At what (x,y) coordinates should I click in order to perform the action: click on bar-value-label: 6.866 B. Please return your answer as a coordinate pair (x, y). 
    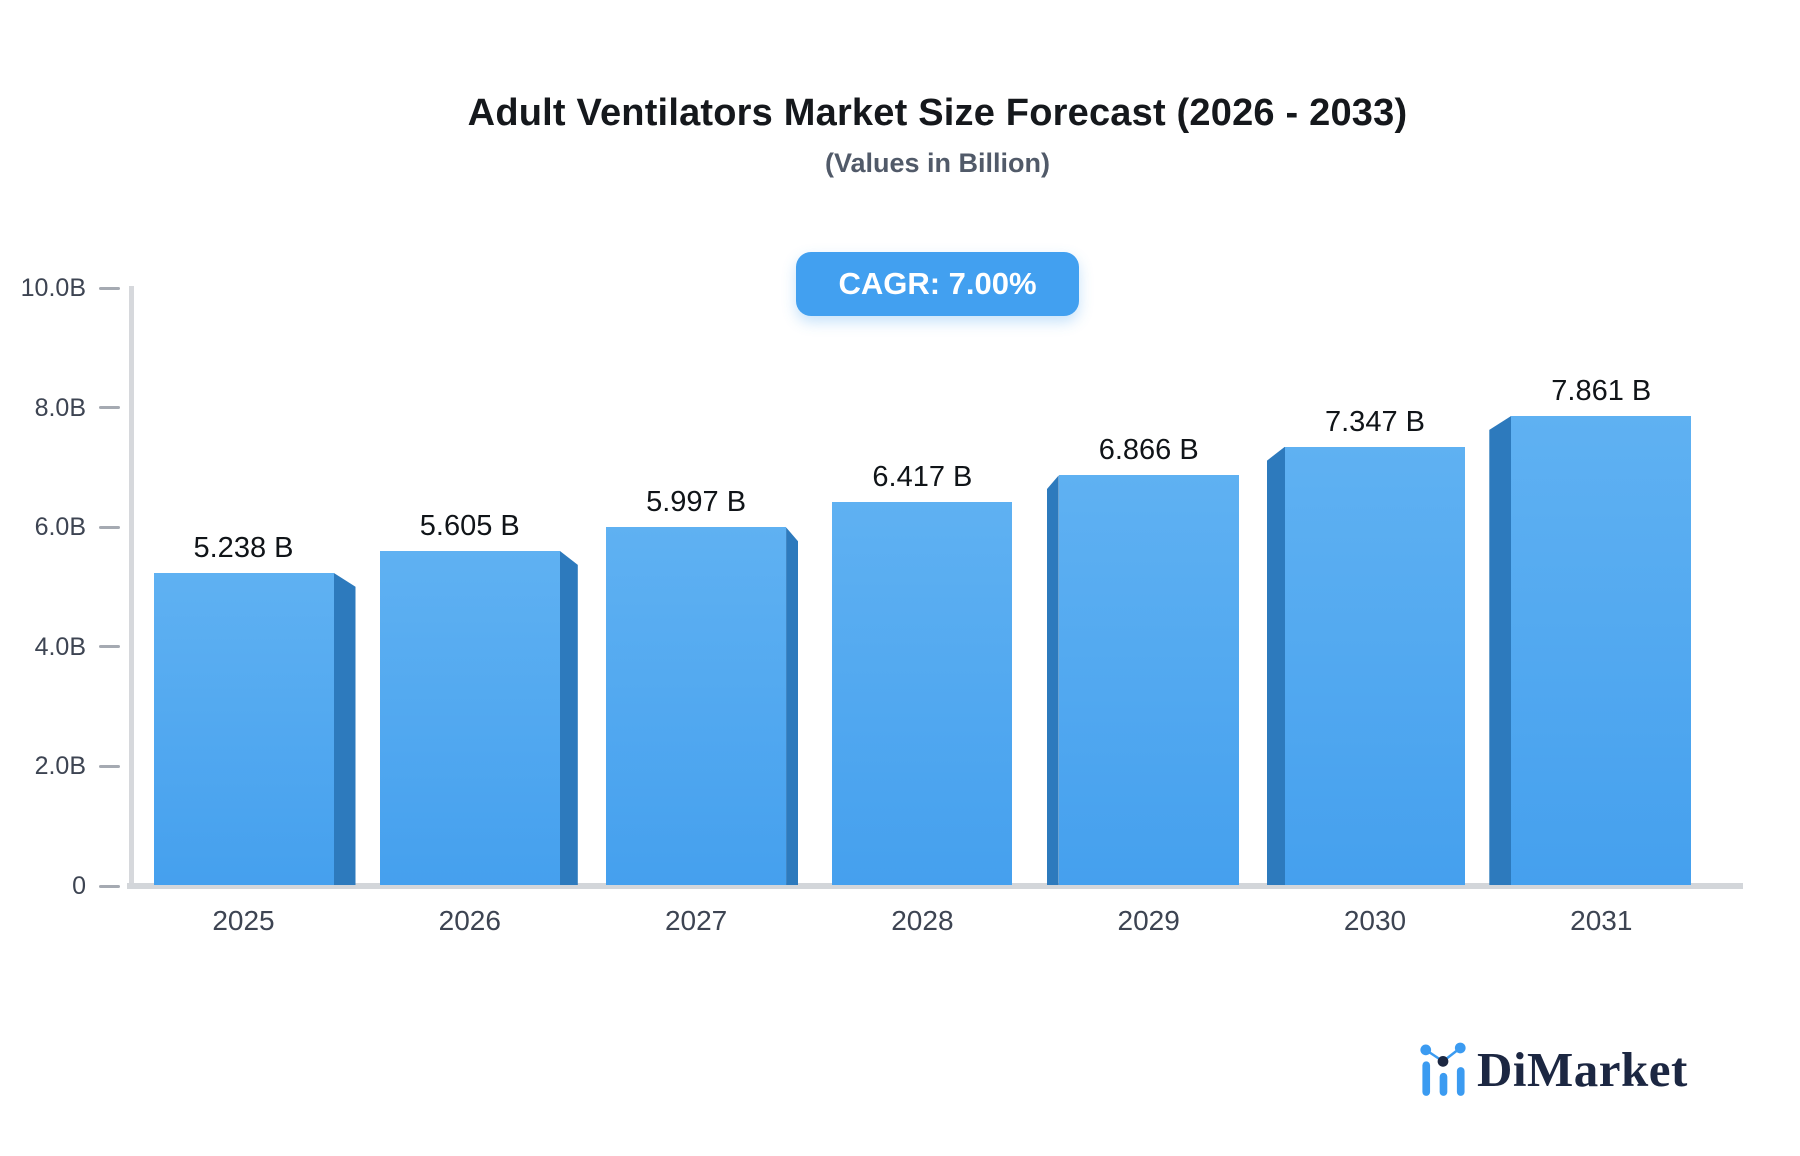
    Looking at the image, I should click on (1148, 450).